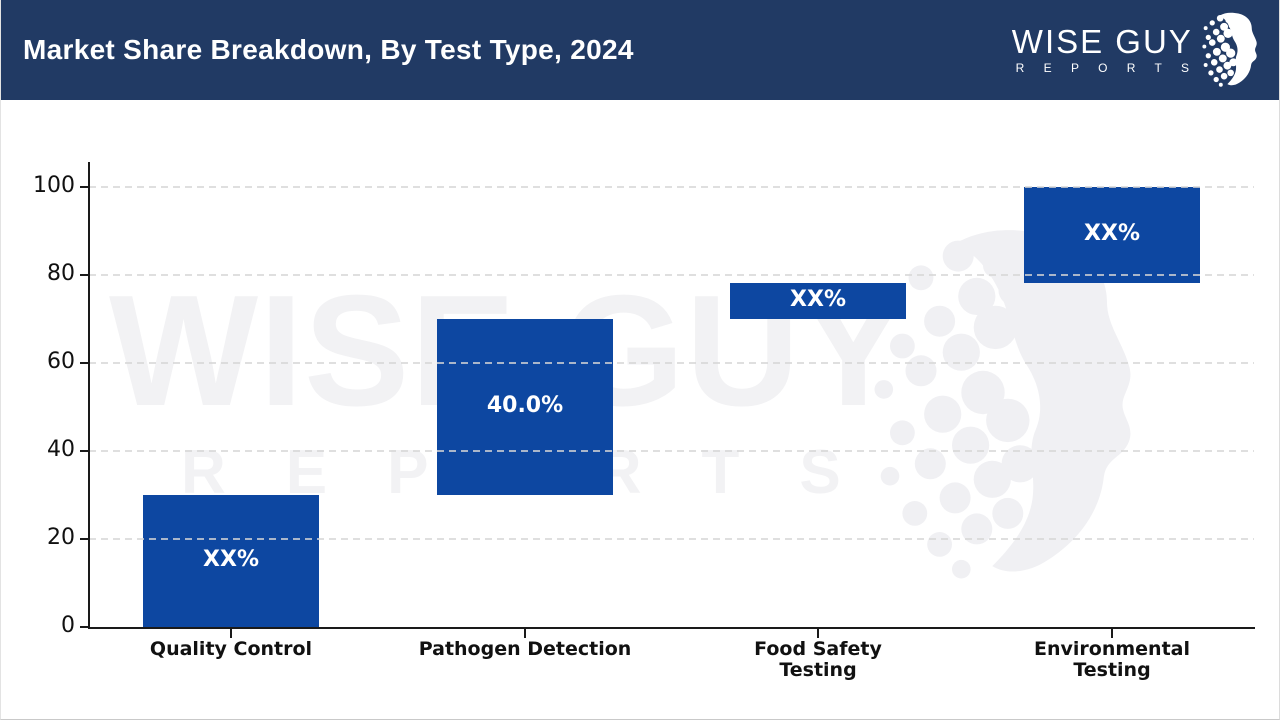  I want to click on brand-logo: WISE GUY R E P O R T S, so click(1136, 50).